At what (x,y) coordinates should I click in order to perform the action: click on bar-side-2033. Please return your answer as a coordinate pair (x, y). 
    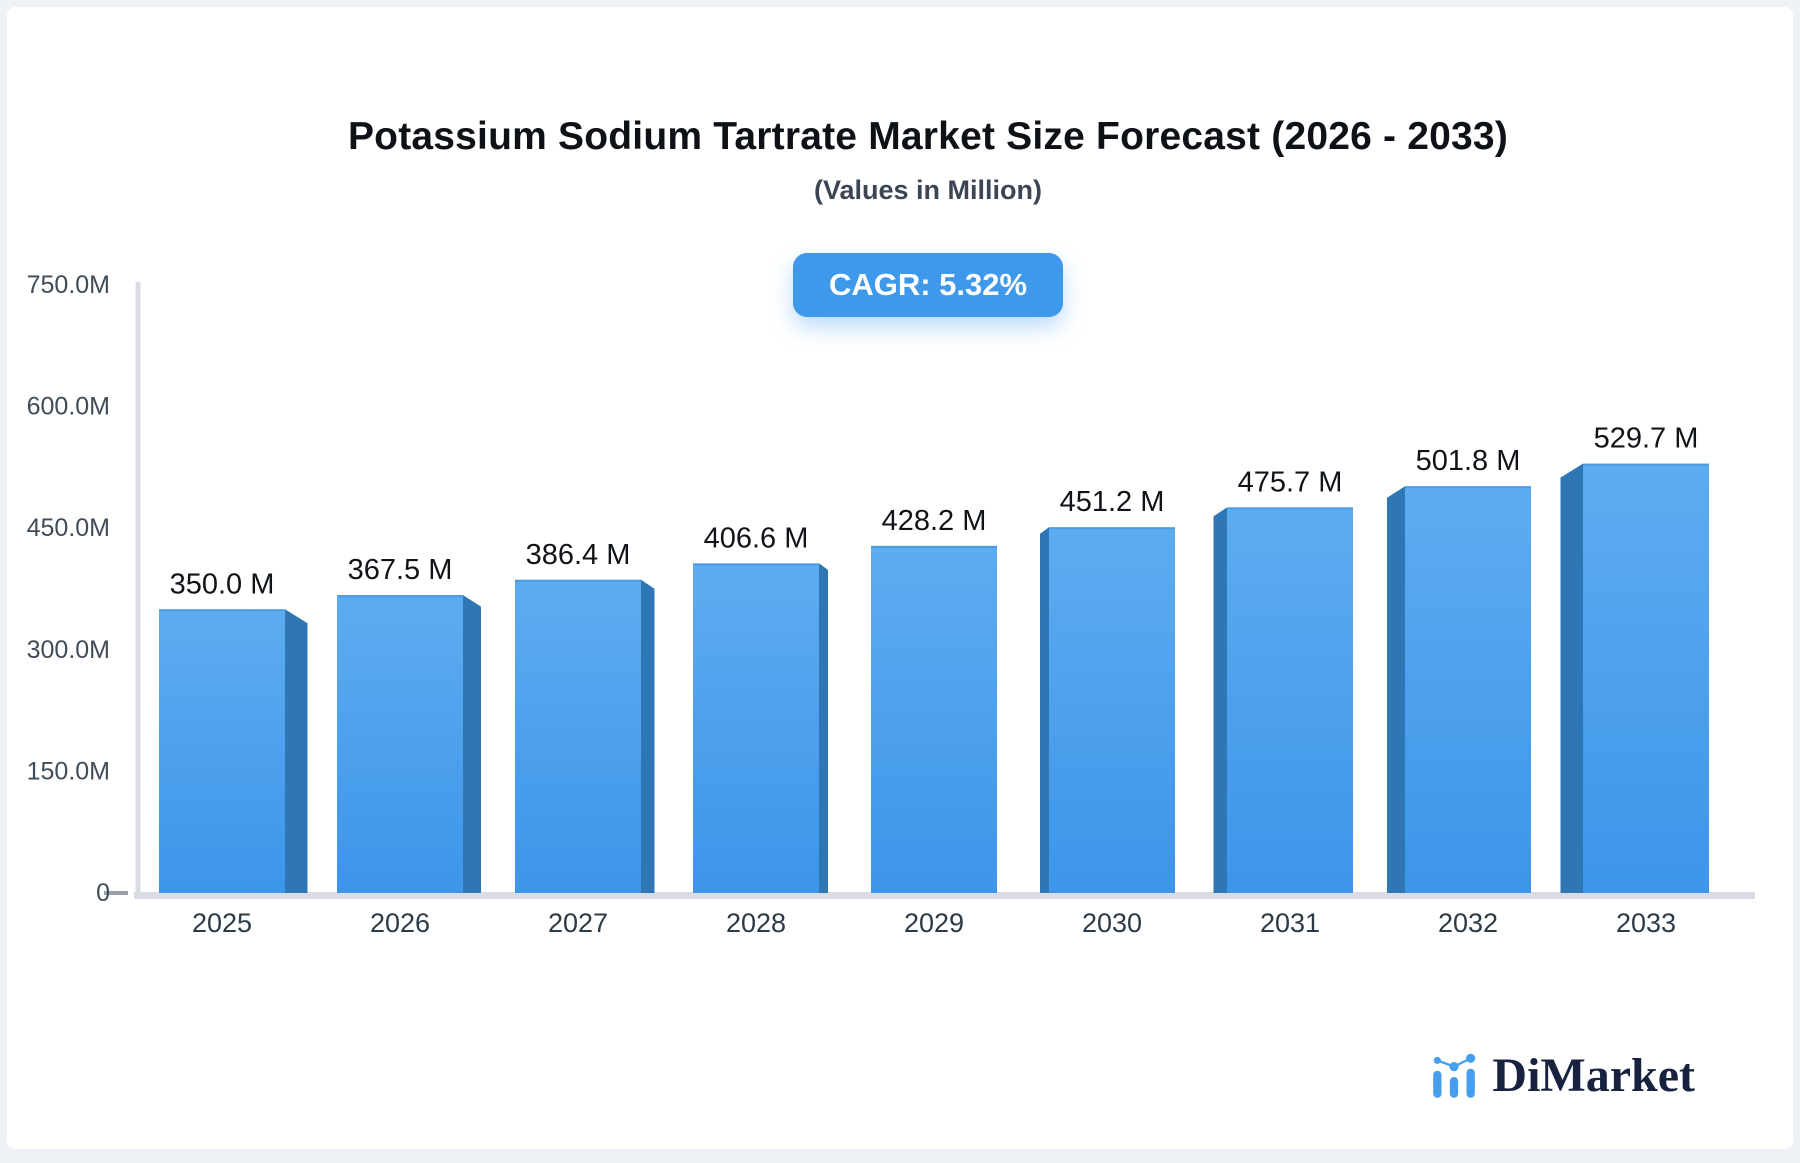
    Looking at the image, I should click on (1572, 678).